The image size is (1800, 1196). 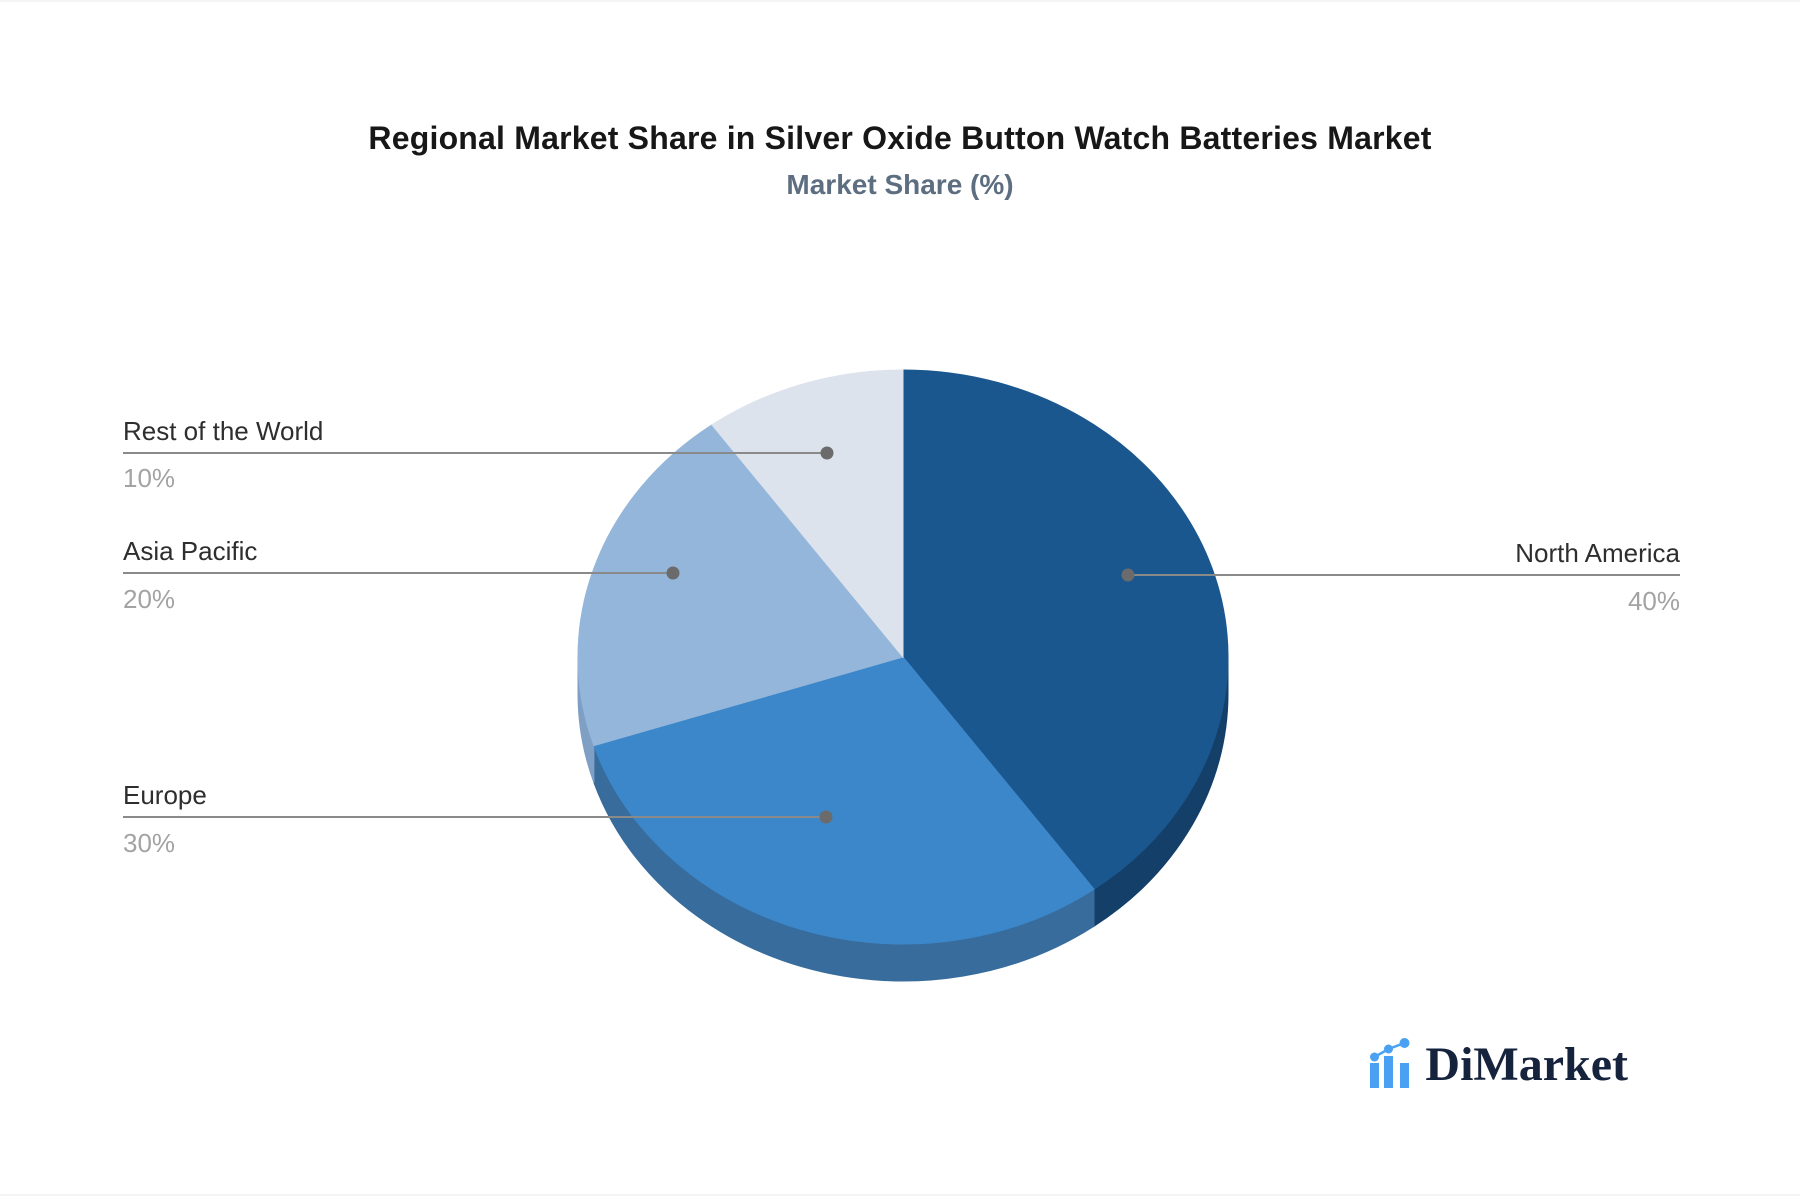 What do you see at coordinates (149, 843) in the screenshot?
I see `value-europe: 30%` at bounding box center [149, 843].